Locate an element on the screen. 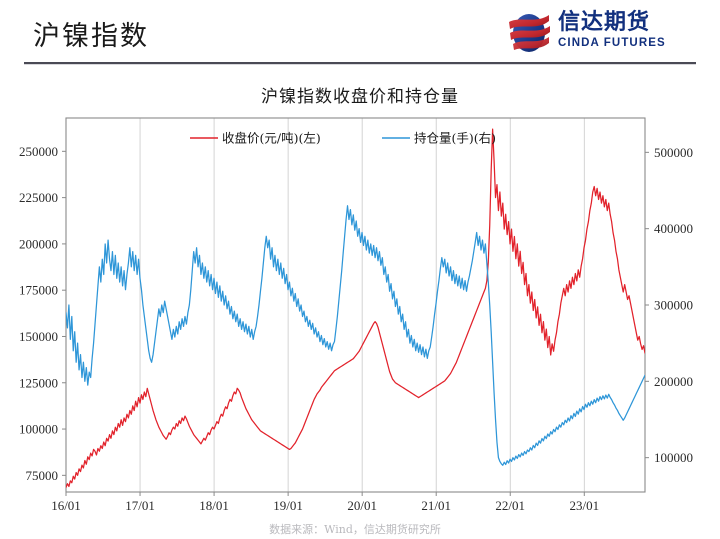  right-axis-tick-label: 400000 is located at coordinates (673, 228).